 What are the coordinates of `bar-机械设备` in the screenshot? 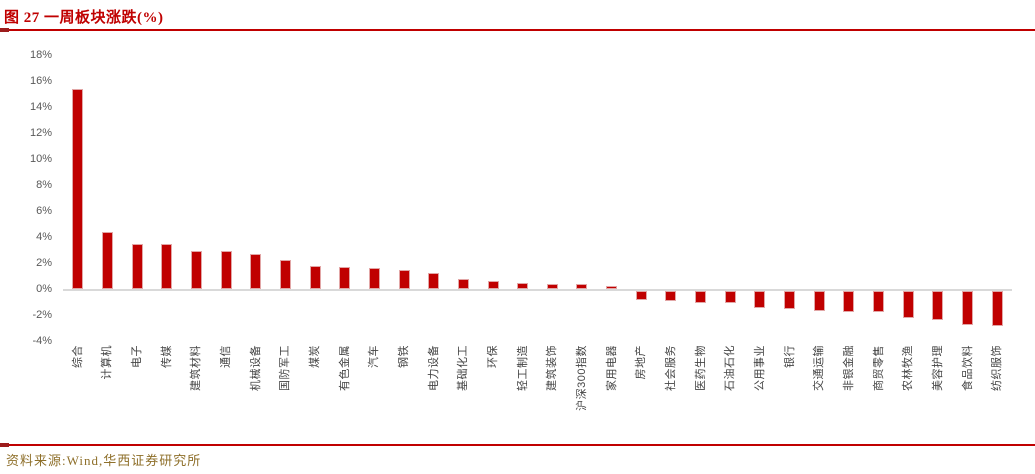 It's located at (256, 271).